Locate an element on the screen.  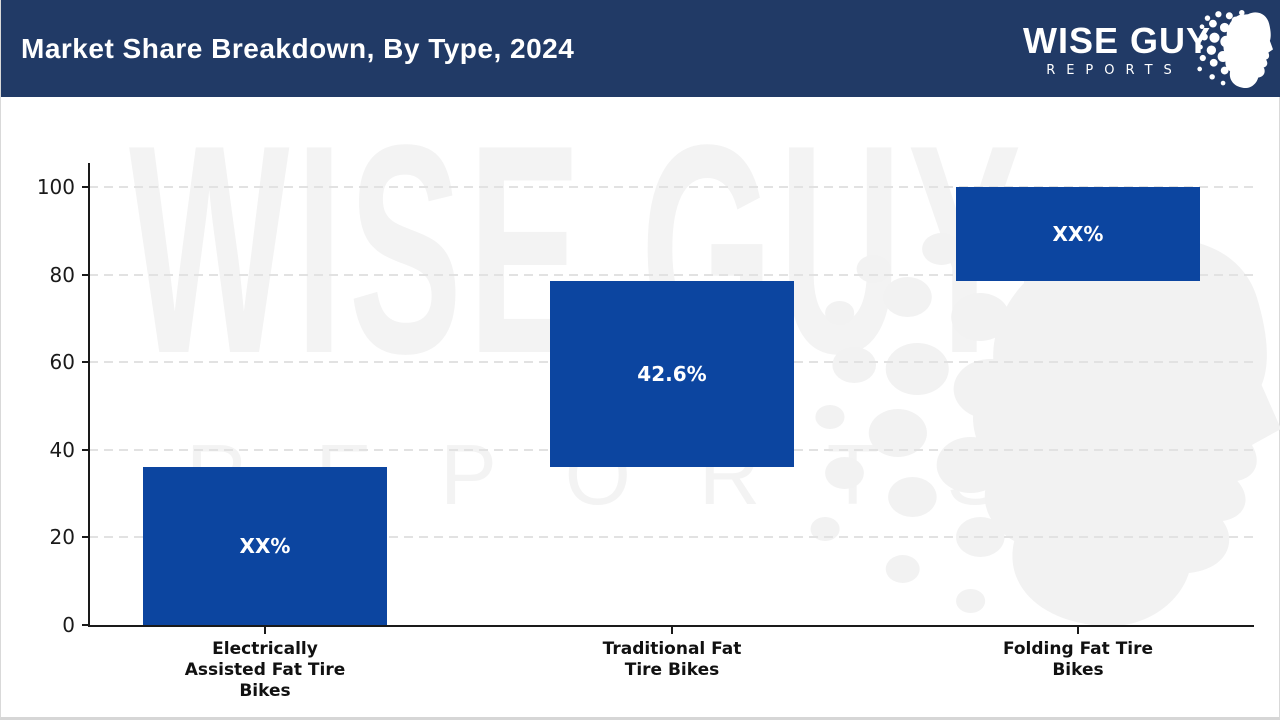
logo-face-icon is located at coordinates (1234, 51).